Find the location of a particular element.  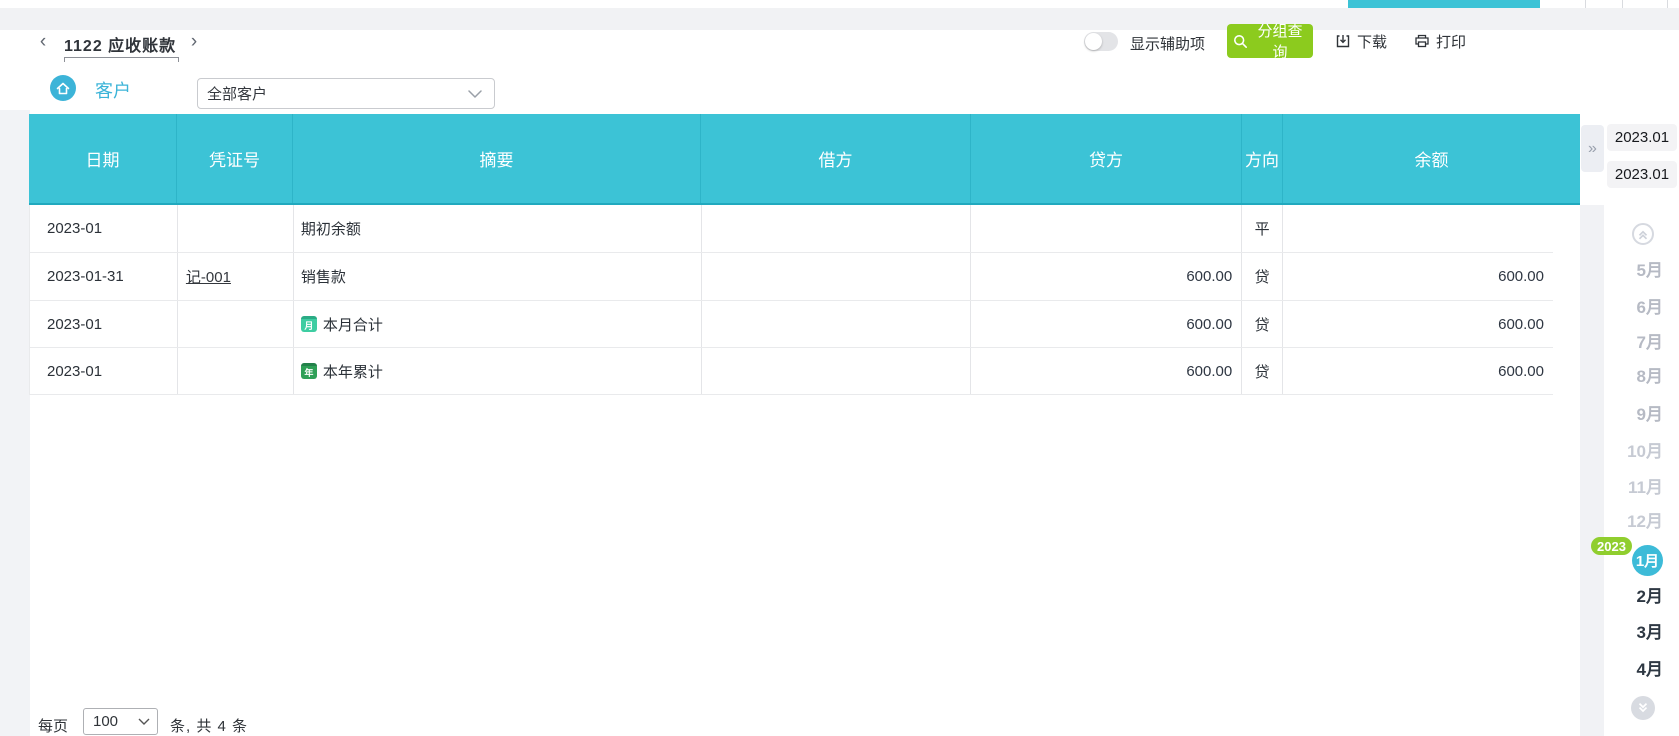

month-item: 6月 is located at coordinates (1649, 307).